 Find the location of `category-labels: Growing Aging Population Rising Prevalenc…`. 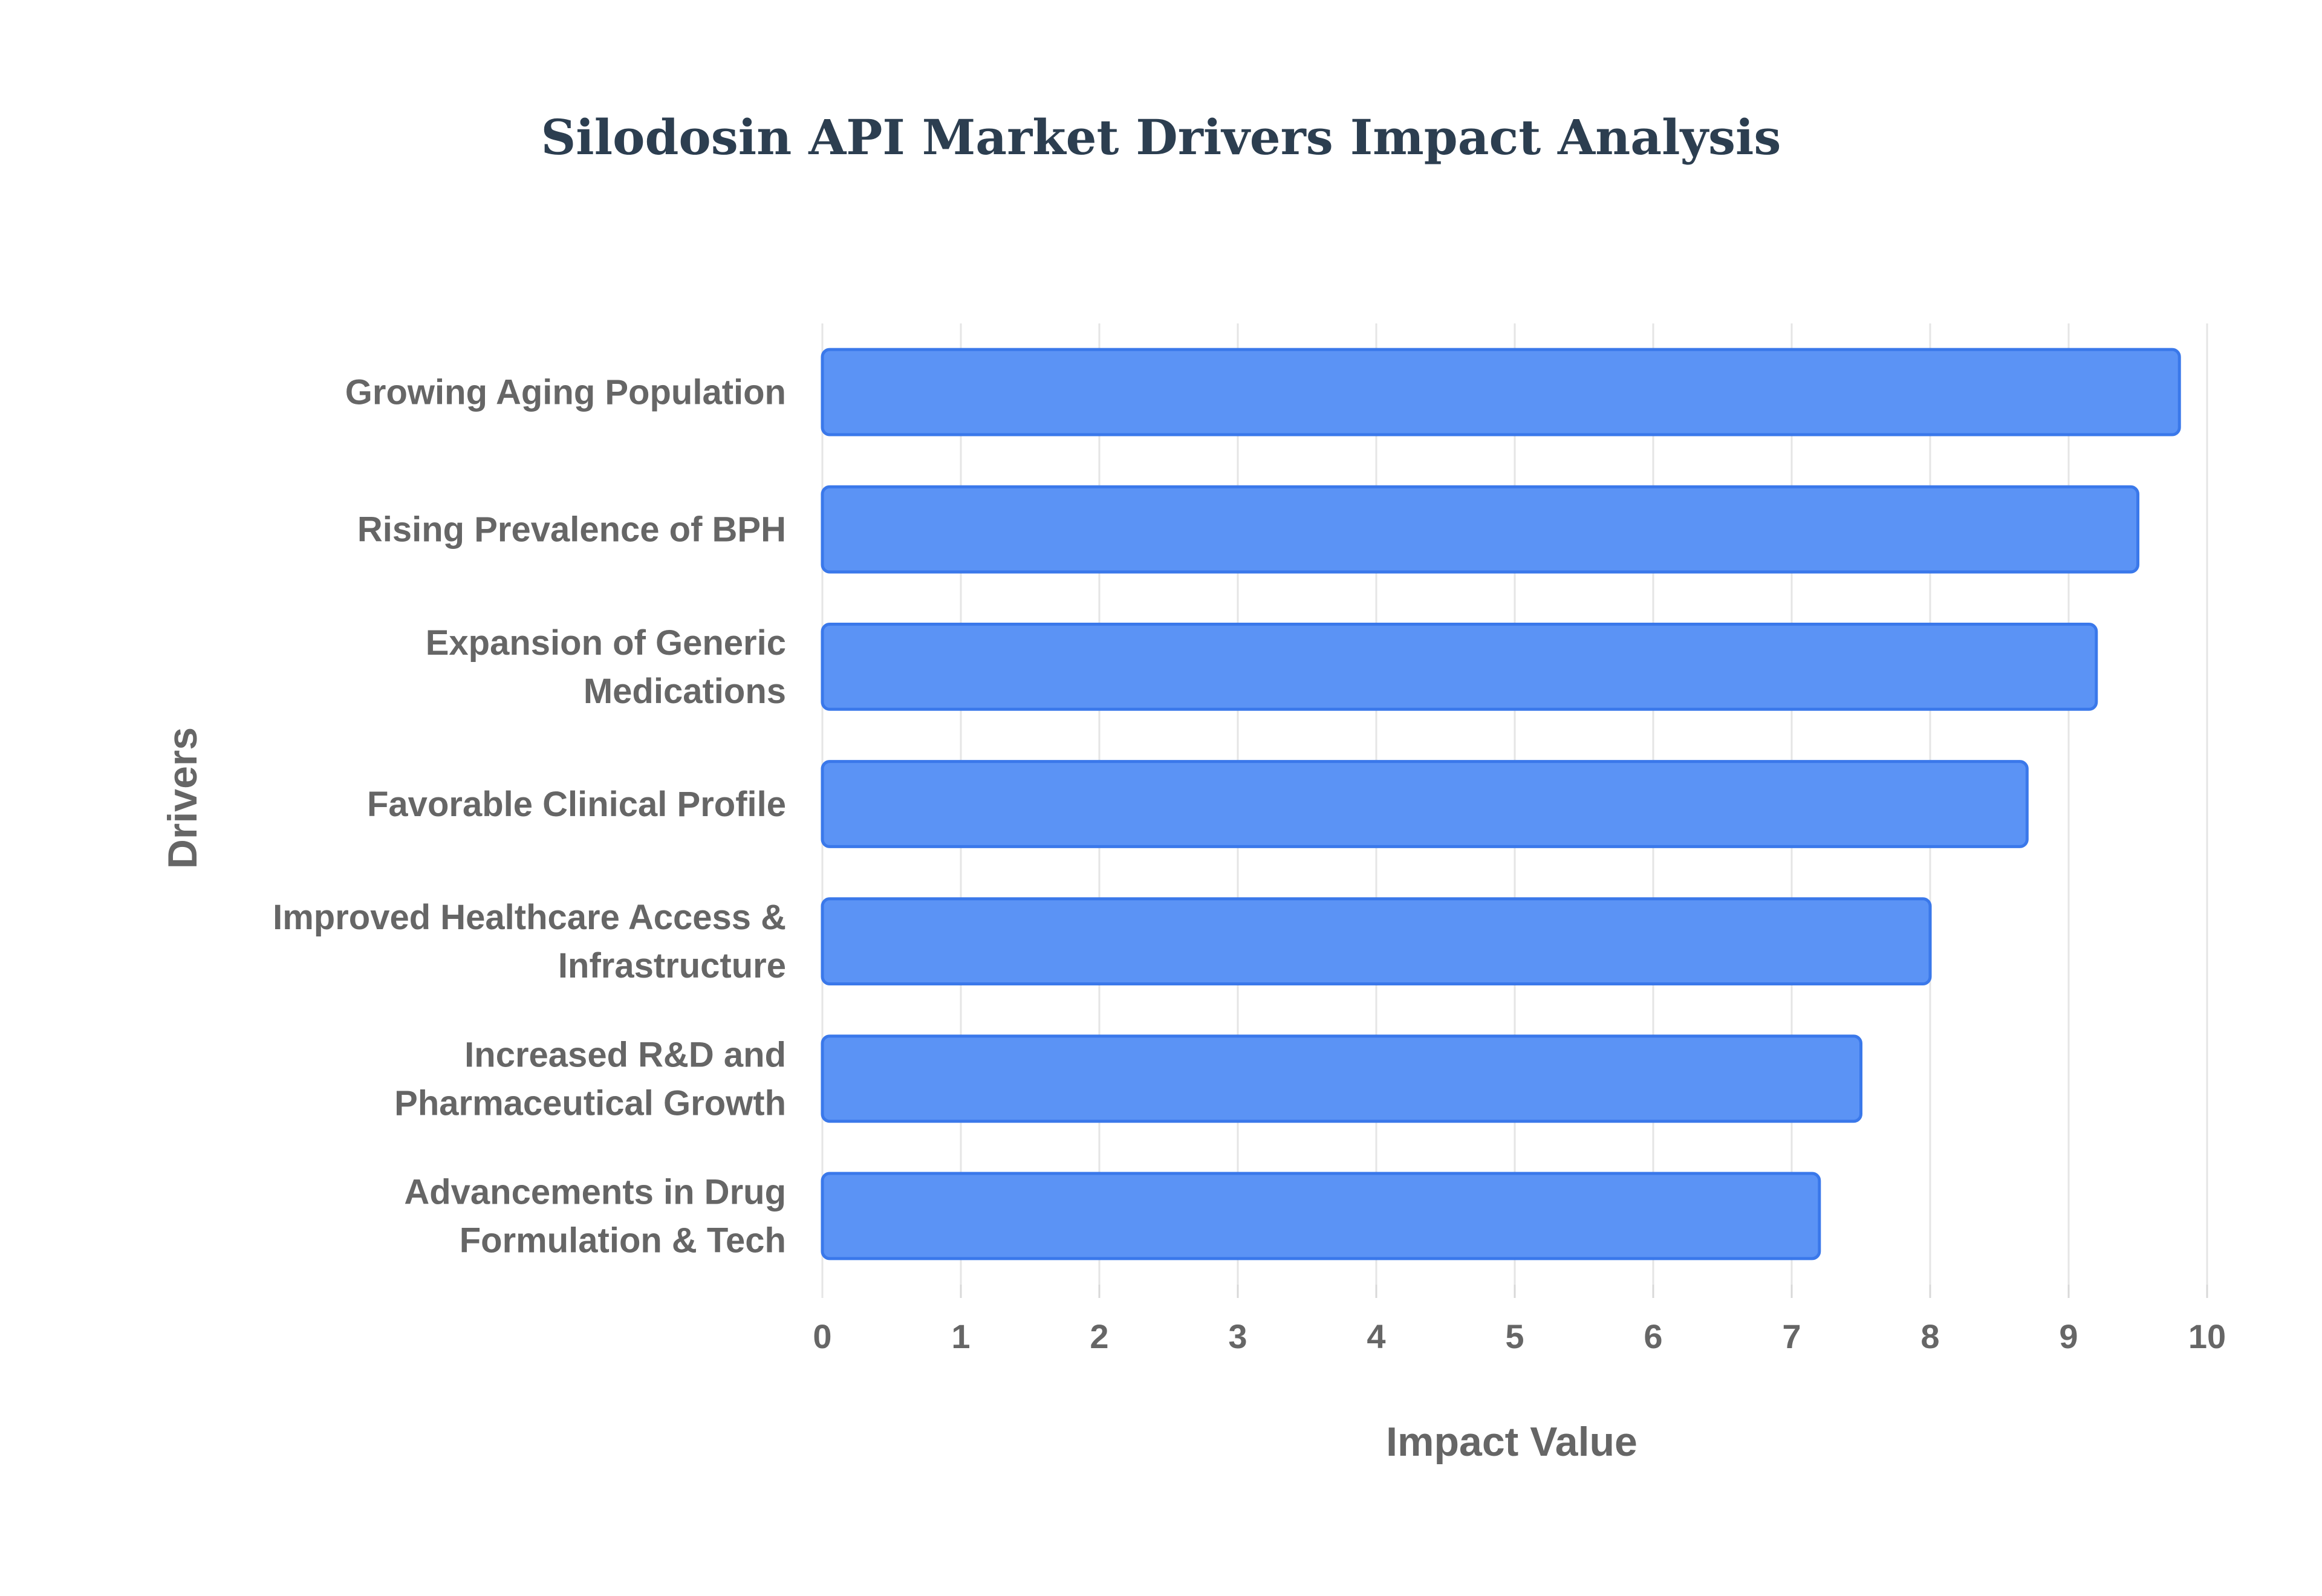

category-labels: Growing Aging Population Rising Prevalenc… is located at coordinates (529, 816).